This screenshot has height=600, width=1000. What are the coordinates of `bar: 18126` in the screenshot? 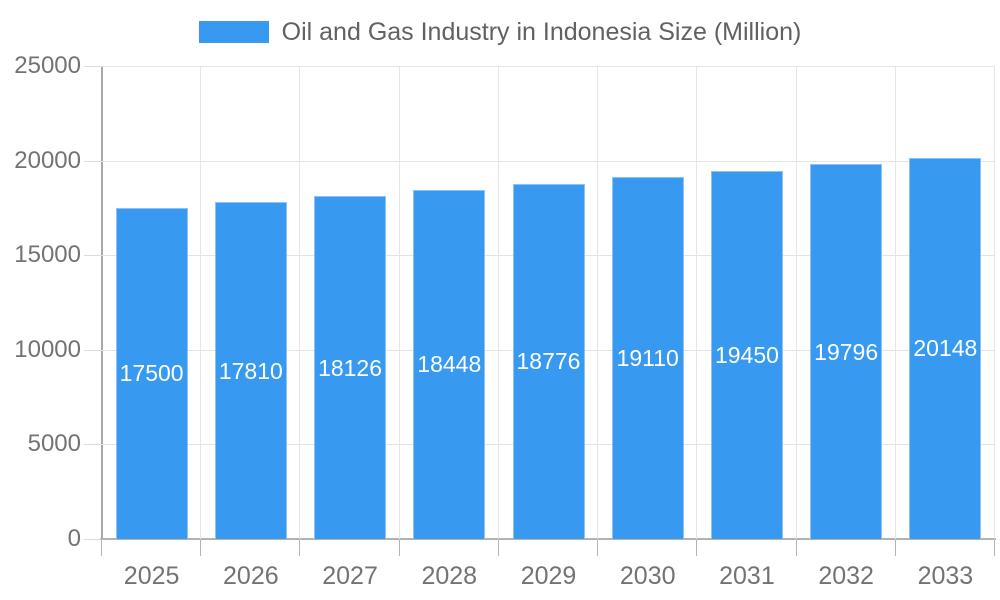 It's located at (350, 367).